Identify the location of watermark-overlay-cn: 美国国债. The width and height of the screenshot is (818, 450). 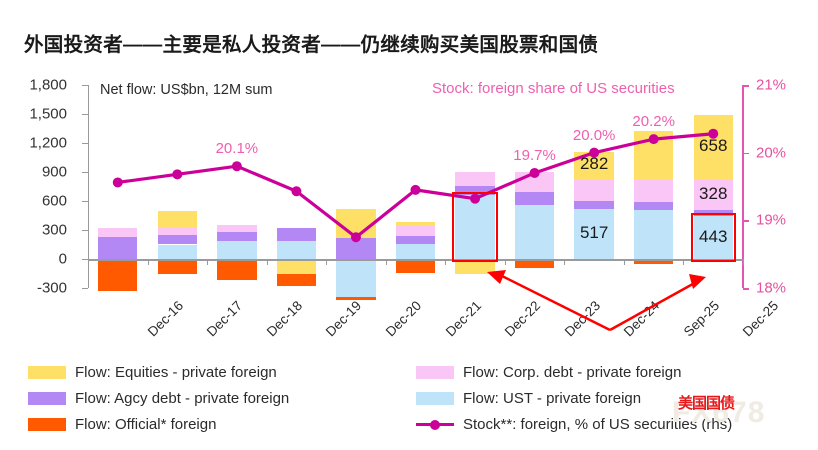
(706, 403).